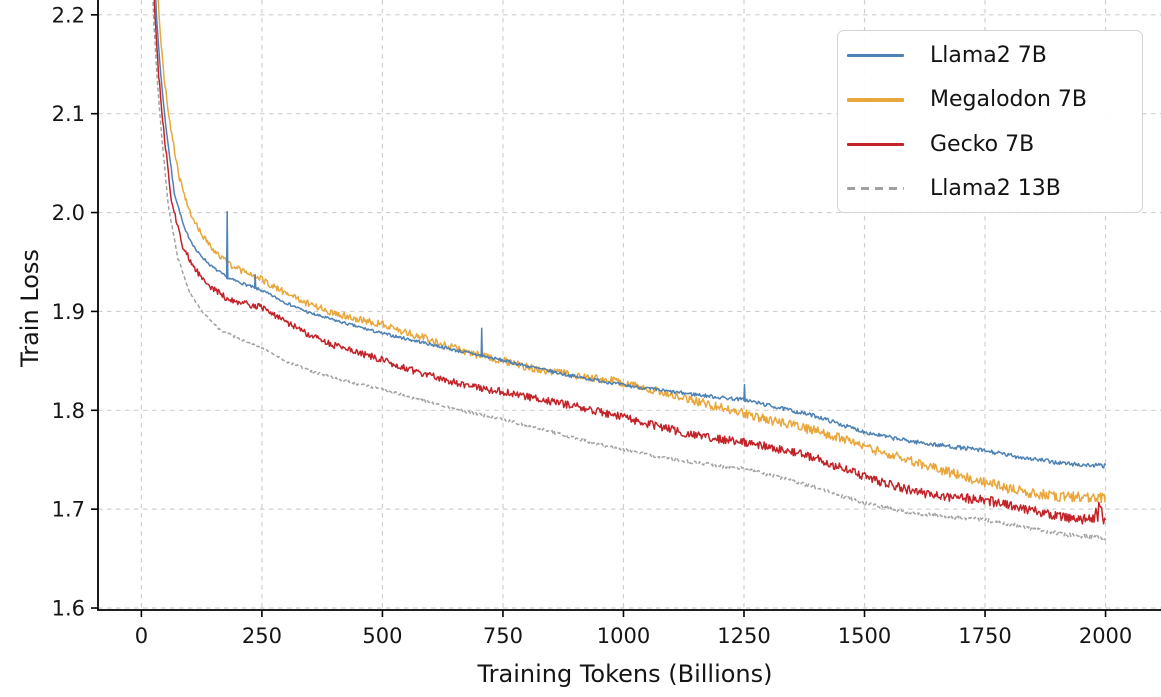 Image resolution: width=1161 pixels, height=697 pixels. Describe the element at coordinates (29, 308) in the screenshot. I see `y-axis-label: Train Loss` at that location.